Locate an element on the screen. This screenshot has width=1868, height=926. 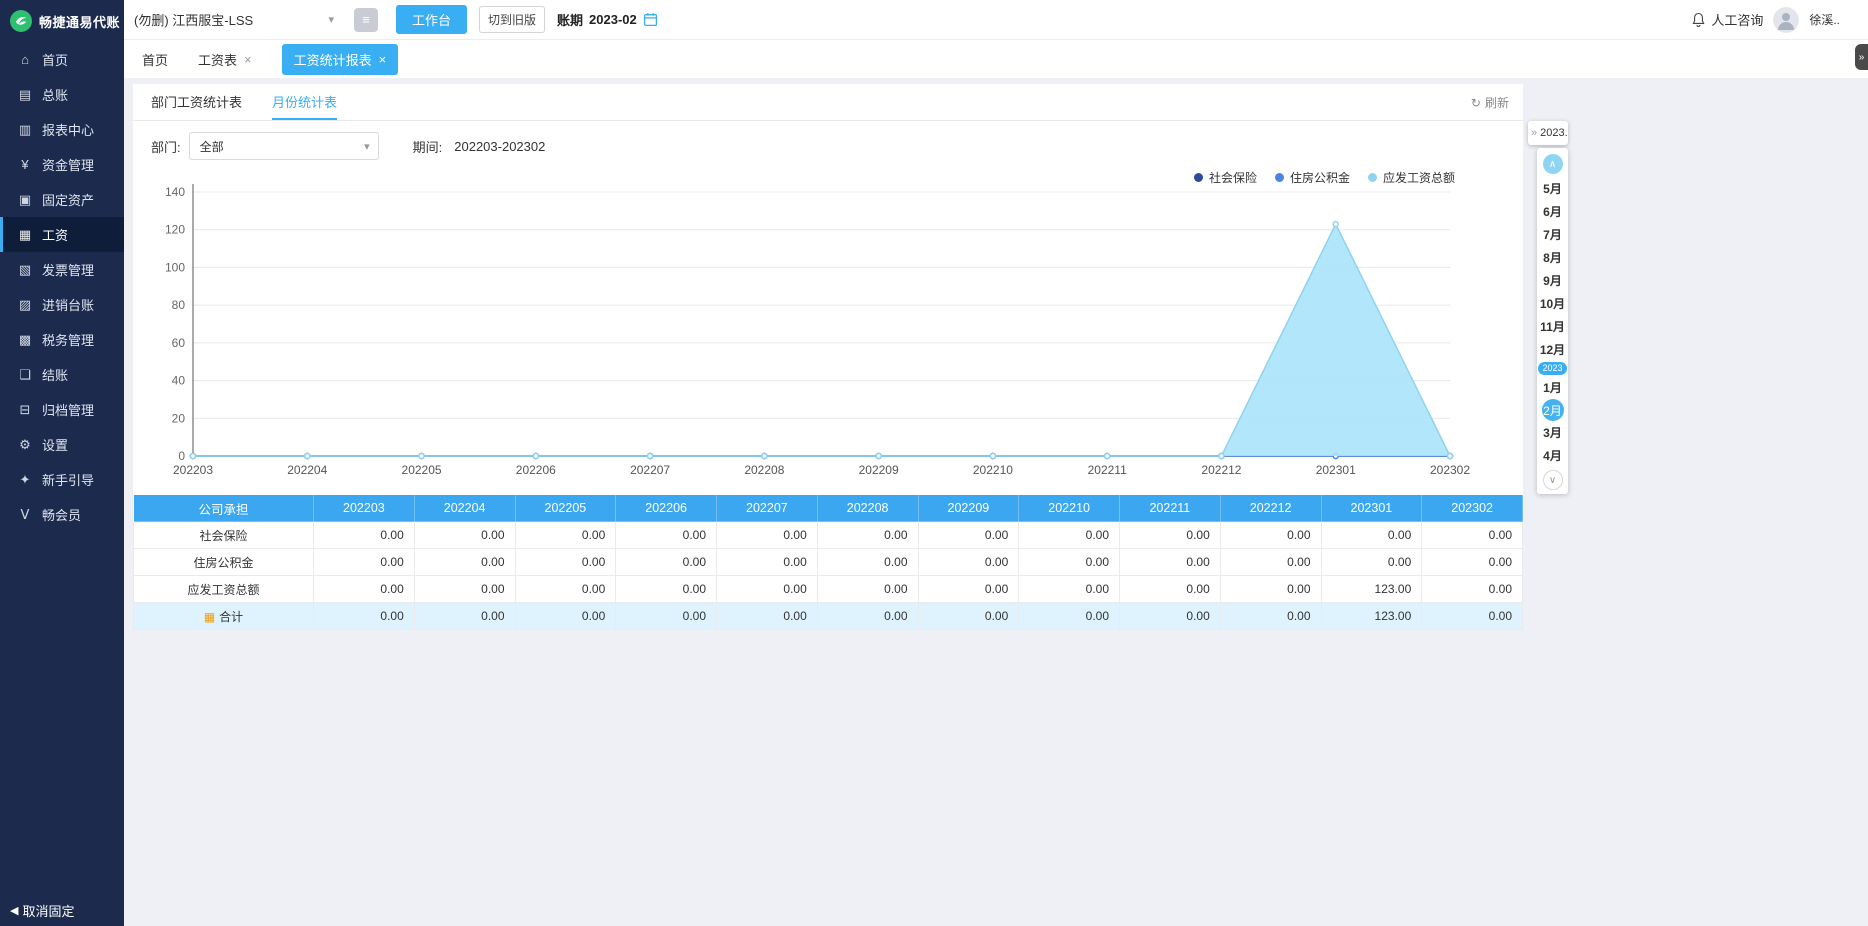
month-item-5: 5月 is located at coordinates (1552, 189).